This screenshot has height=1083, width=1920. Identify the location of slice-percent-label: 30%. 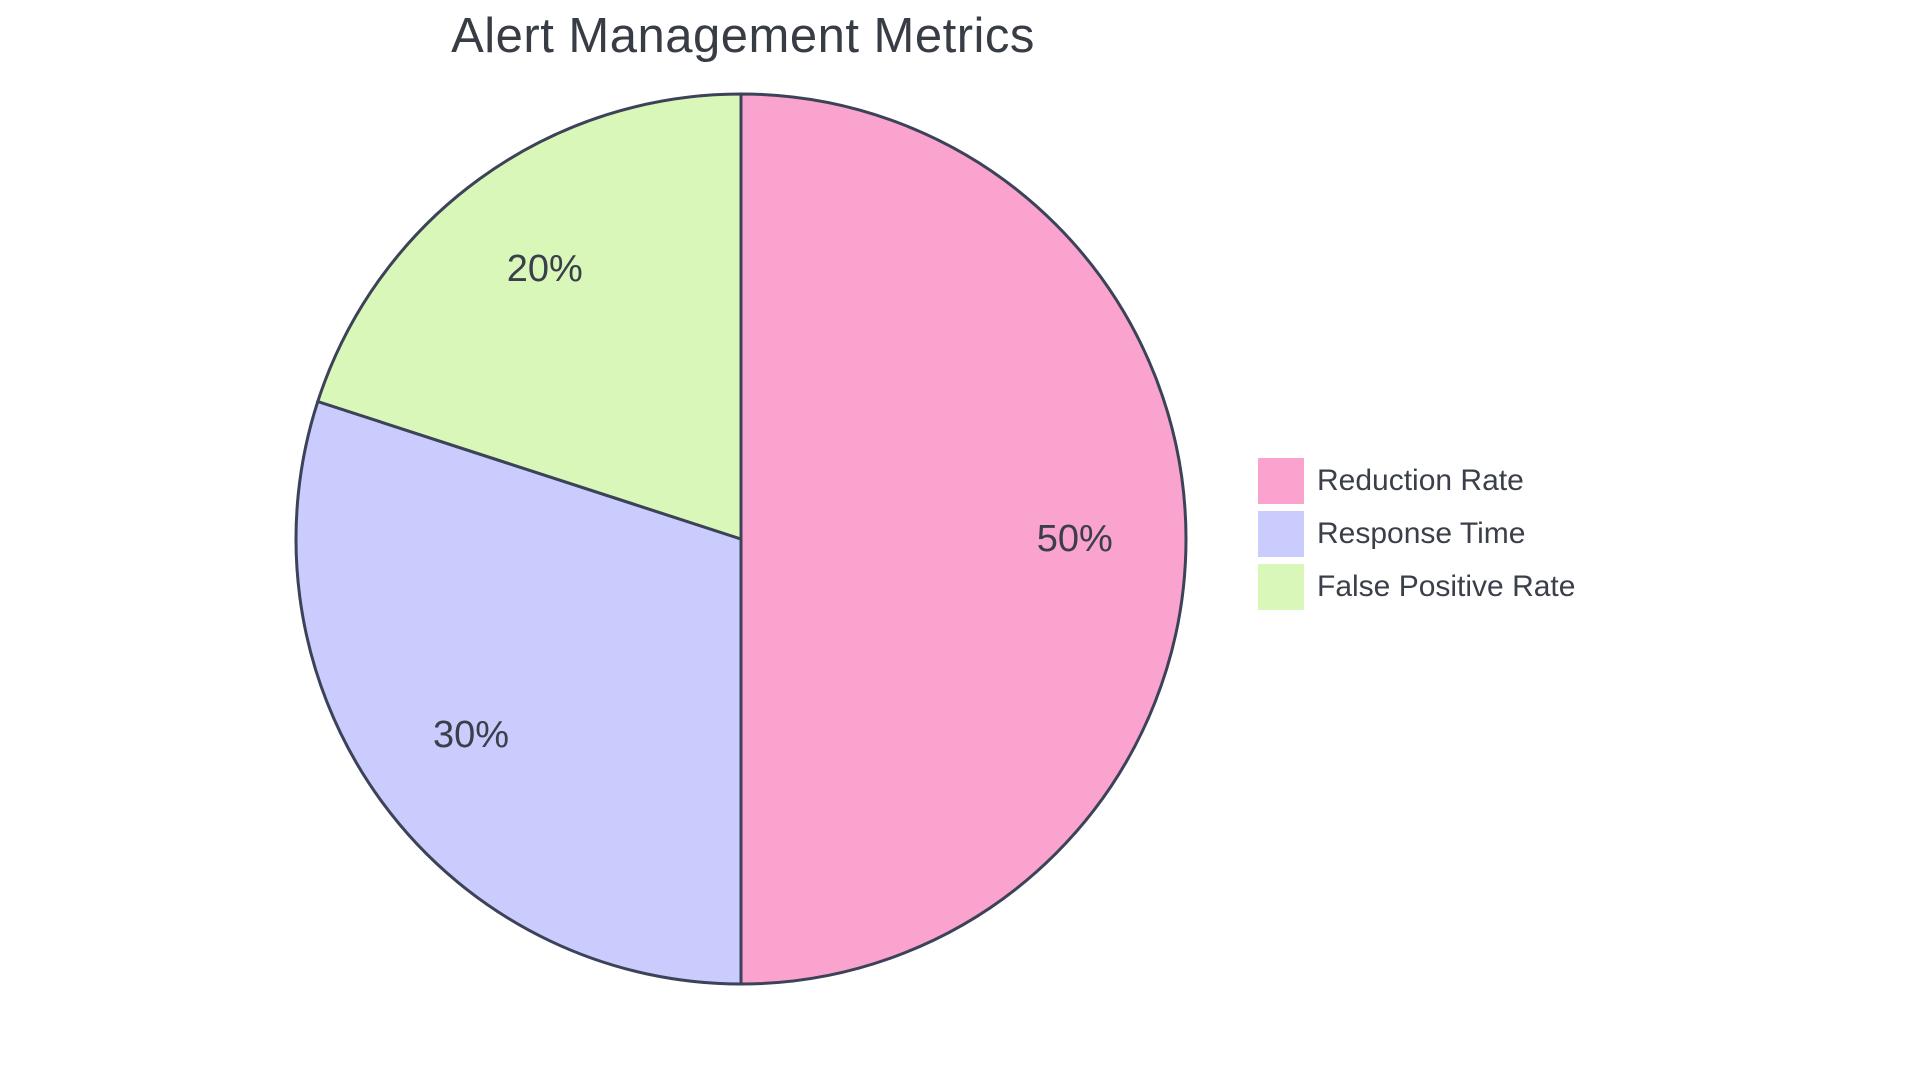
(471, 735).